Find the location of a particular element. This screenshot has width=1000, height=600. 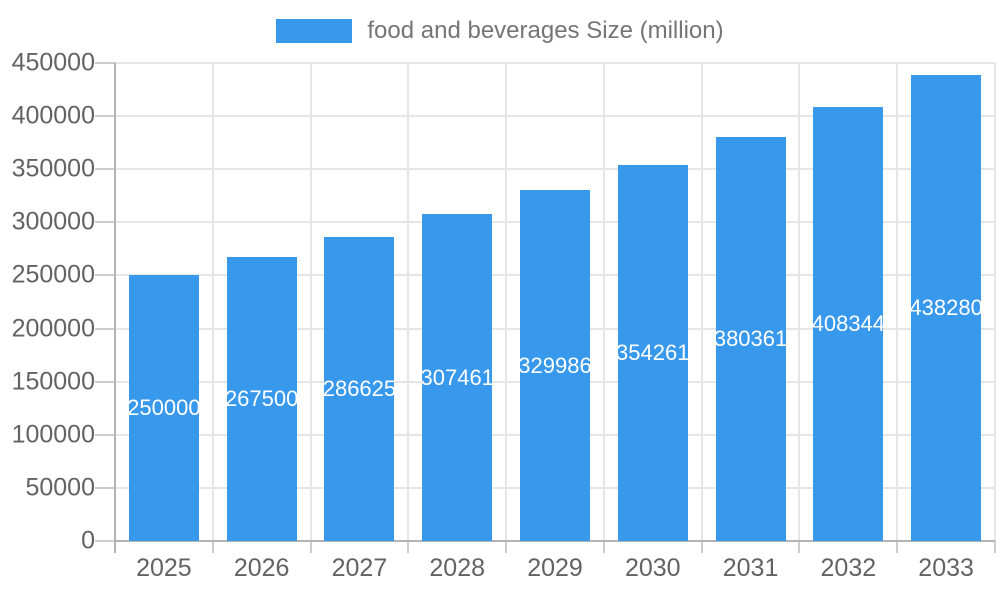

y-axis-tick-label: 250000 is located at coordinates (53, 274).